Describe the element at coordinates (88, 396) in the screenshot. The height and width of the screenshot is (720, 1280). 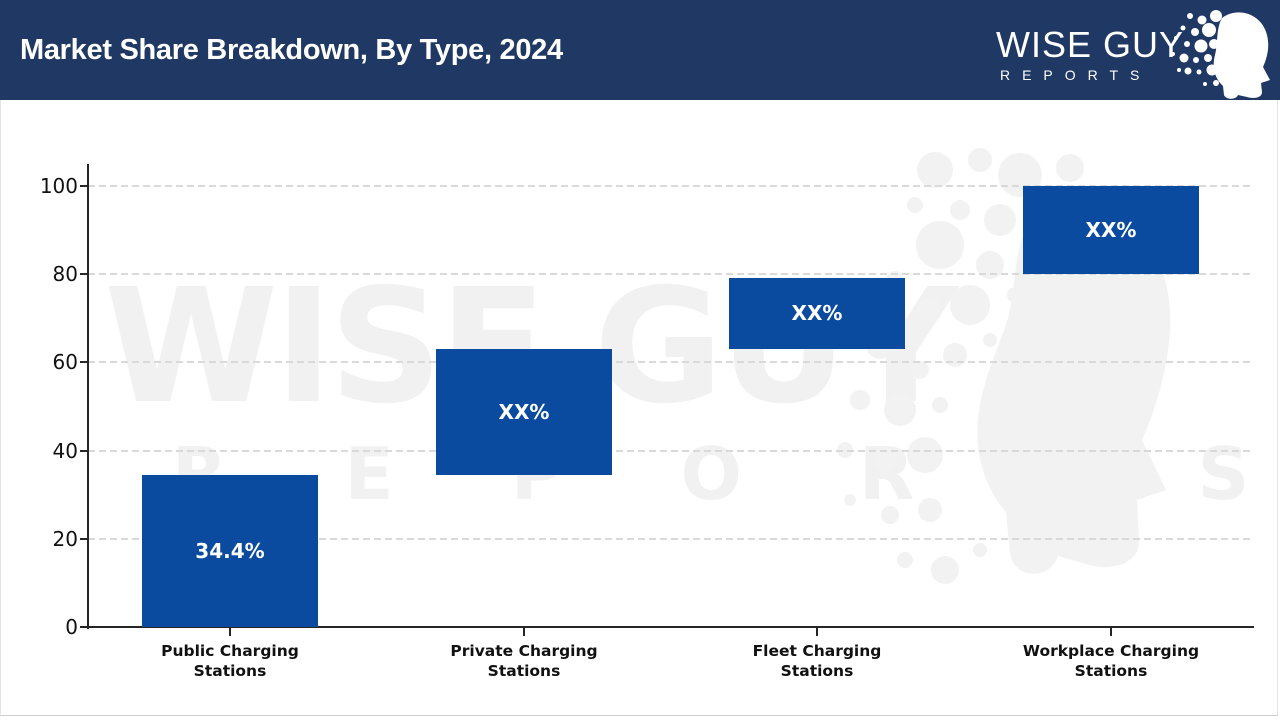
I see `y-axis-line` at that location.